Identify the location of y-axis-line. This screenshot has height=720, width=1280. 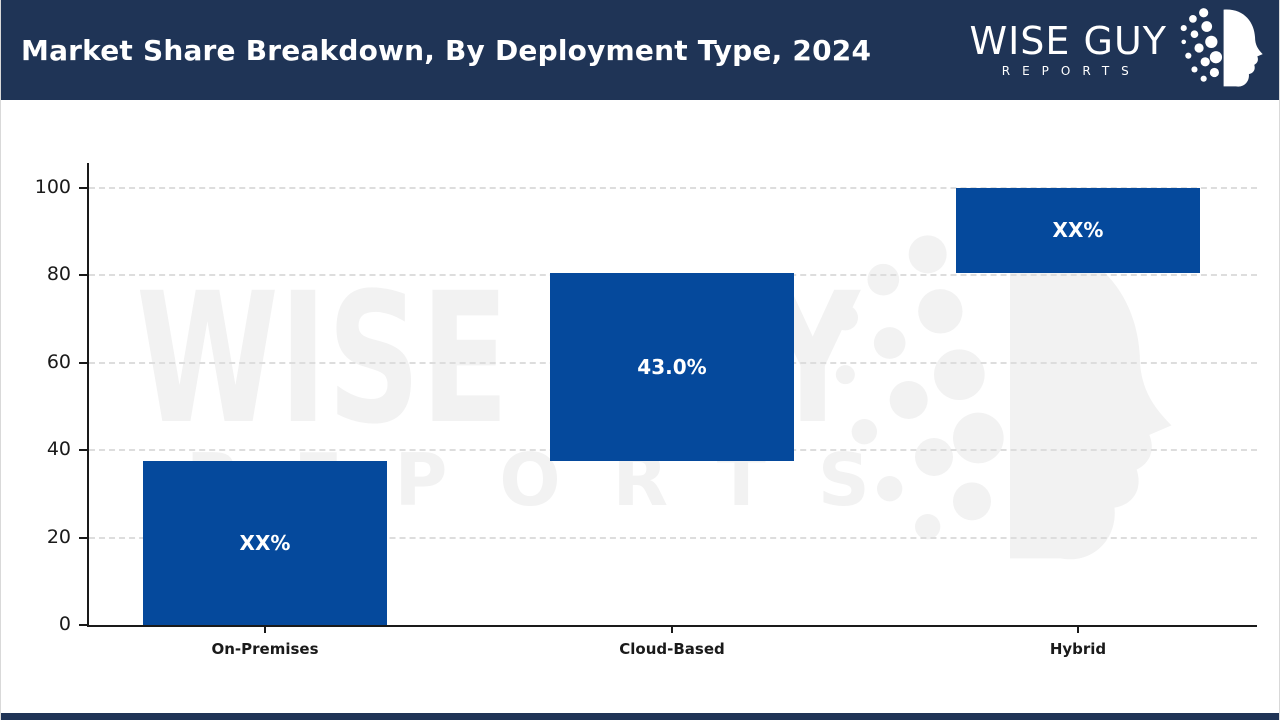
(88, 395).